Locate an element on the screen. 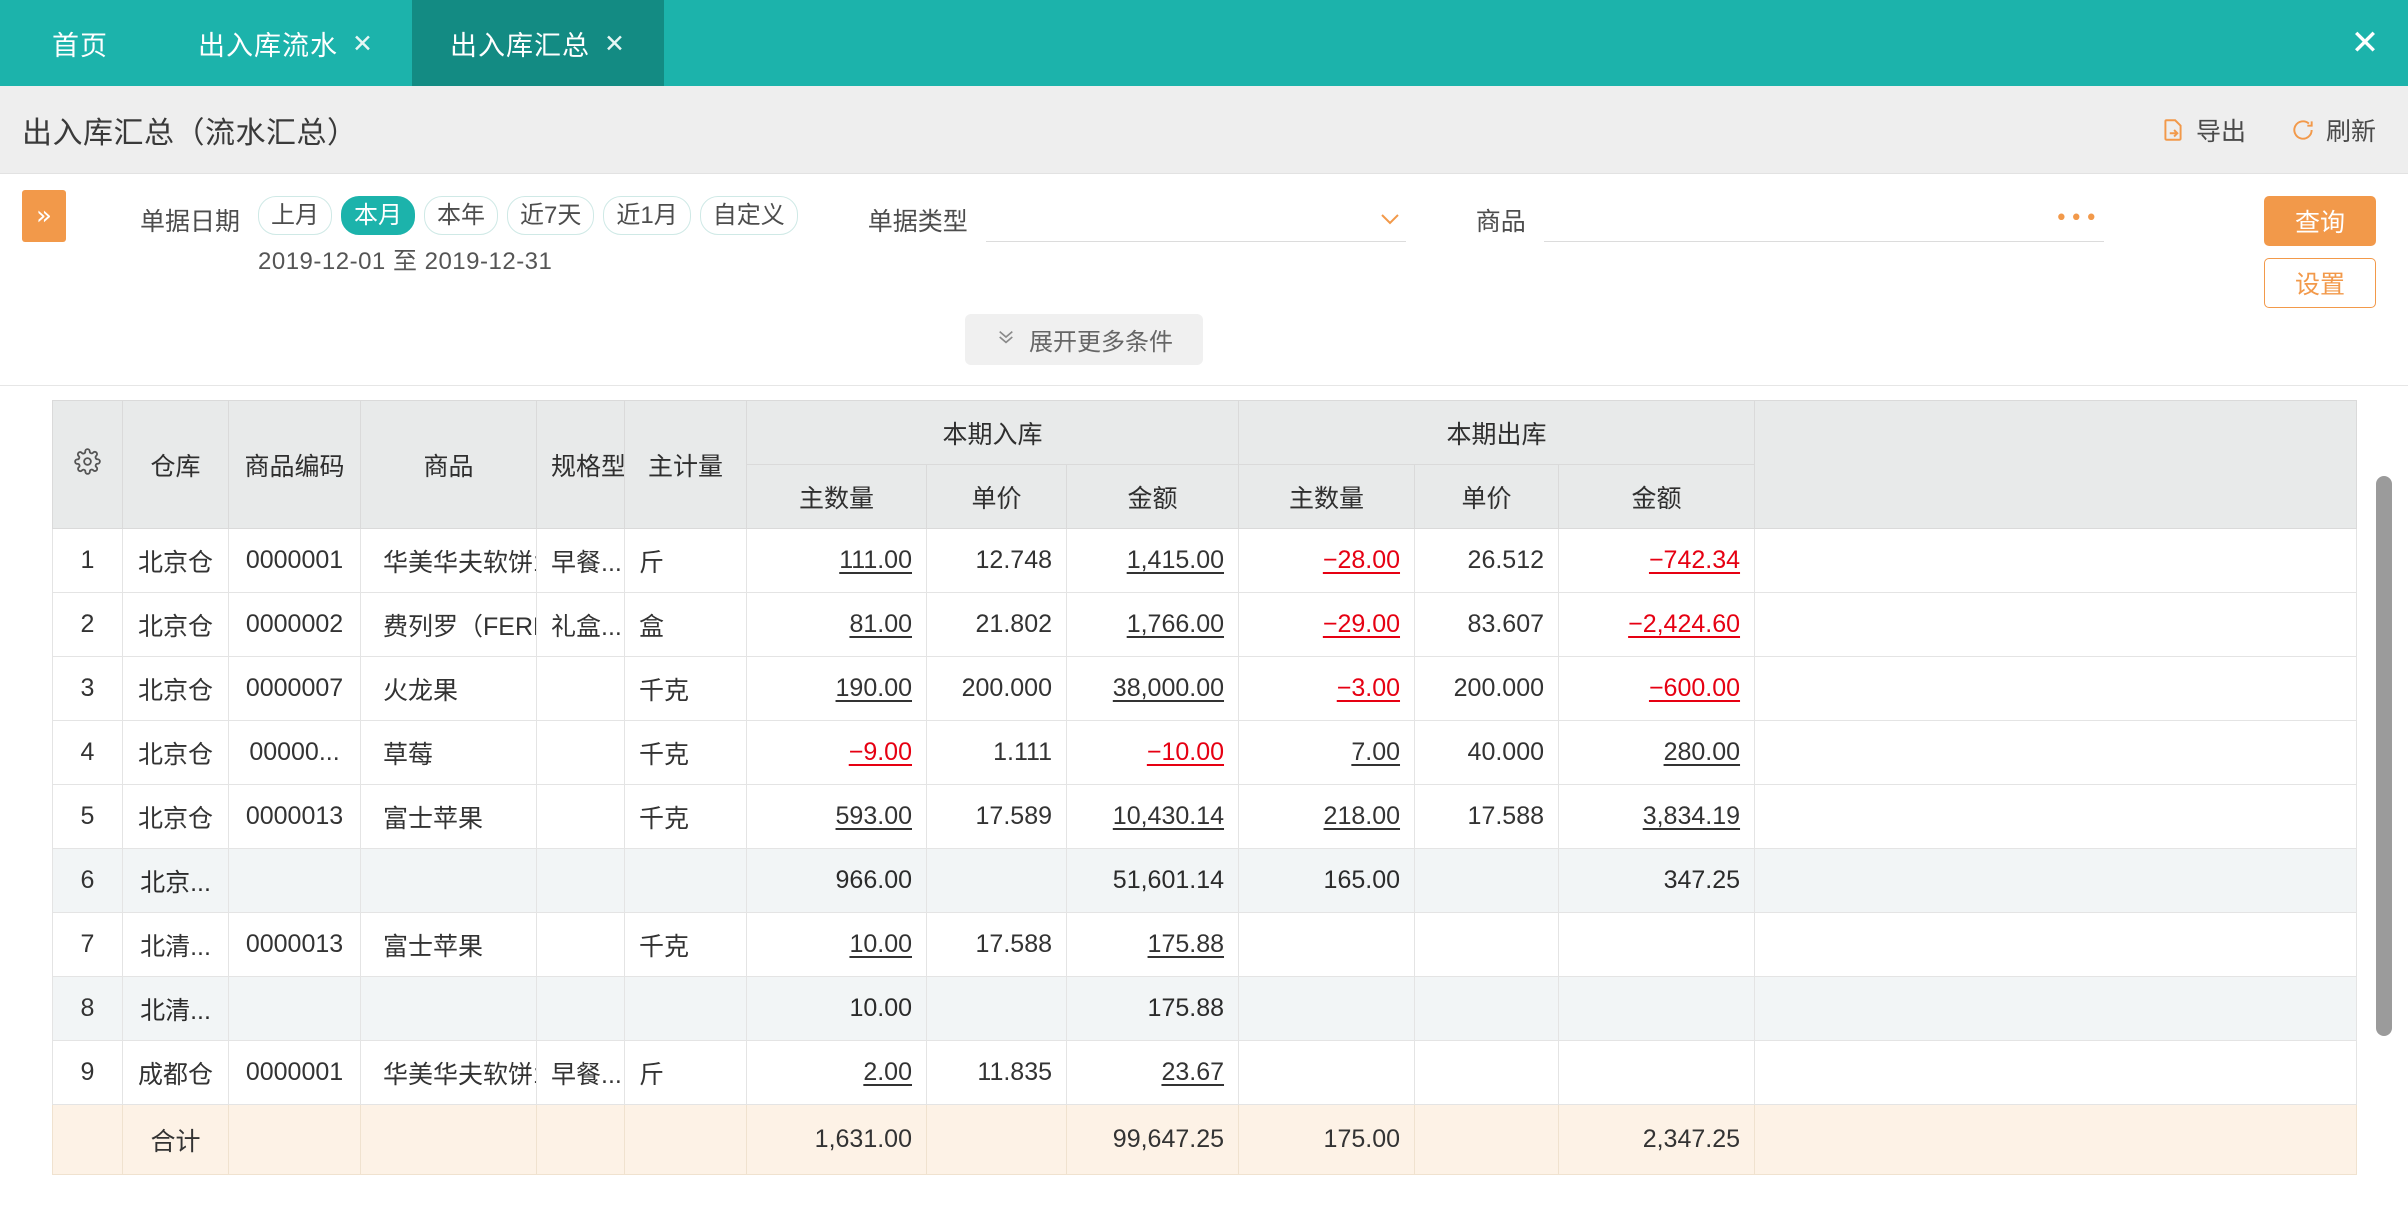 The height and width of the screenshot is (1220, 2408). cell-in-amount: 38,000.00 is located at coordinates (1152, 688).